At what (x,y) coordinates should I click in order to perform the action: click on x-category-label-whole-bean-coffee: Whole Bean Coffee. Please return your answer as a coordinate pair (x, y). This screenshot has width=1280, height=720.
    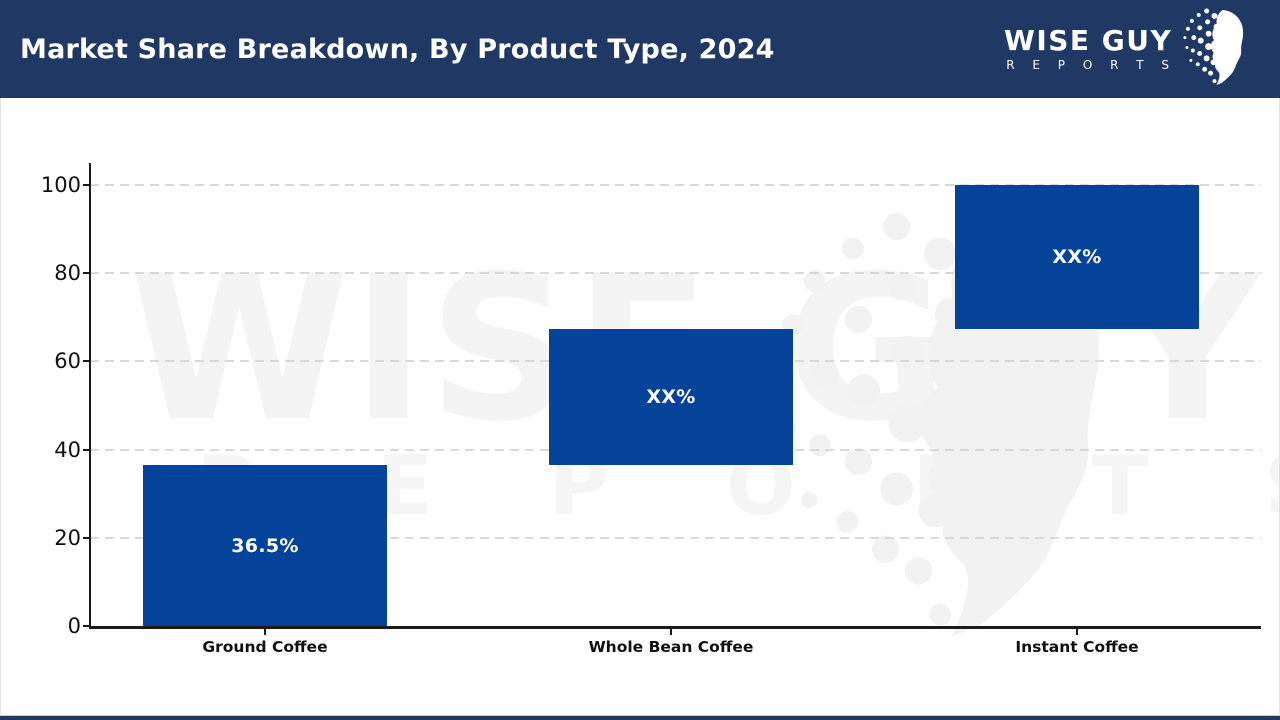
    Looking at the image, I should click on (671, 647).